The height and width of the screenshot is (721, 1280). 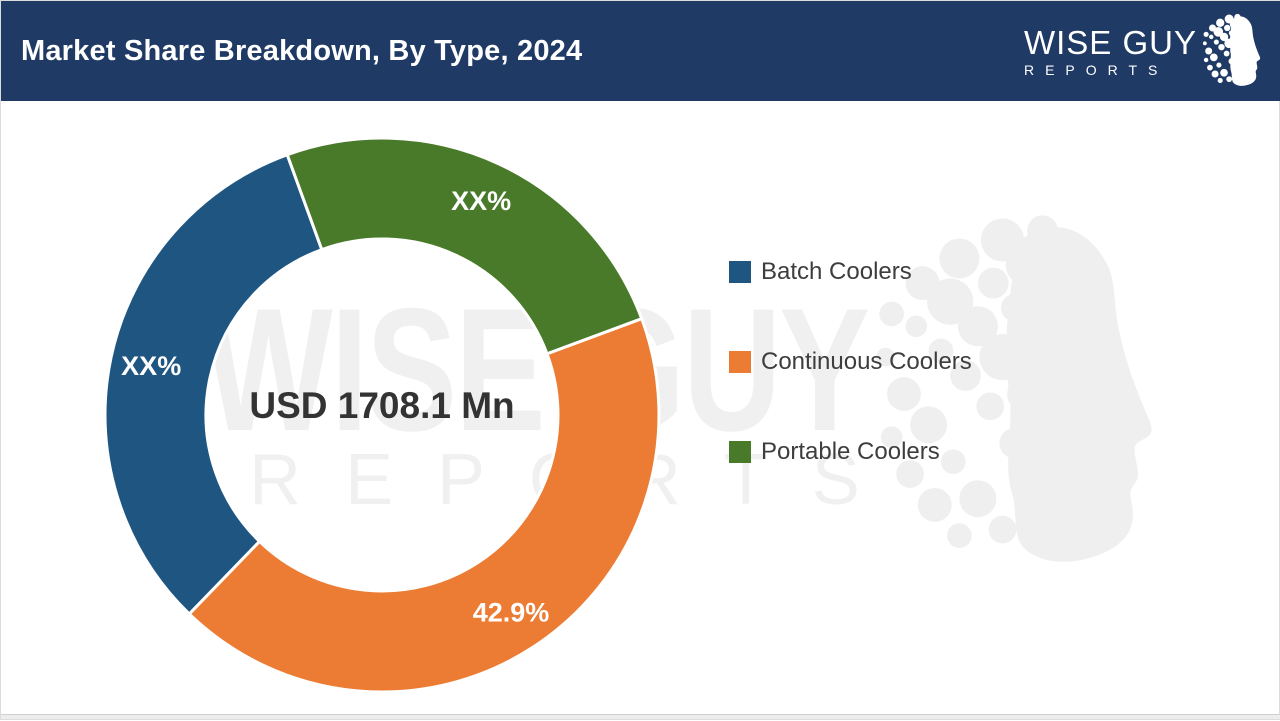 What do you see at coordinates (151, 366) in the screenshot?
I see `slice-label-batch-coolers: XX%` at bounding box center [151, 366].